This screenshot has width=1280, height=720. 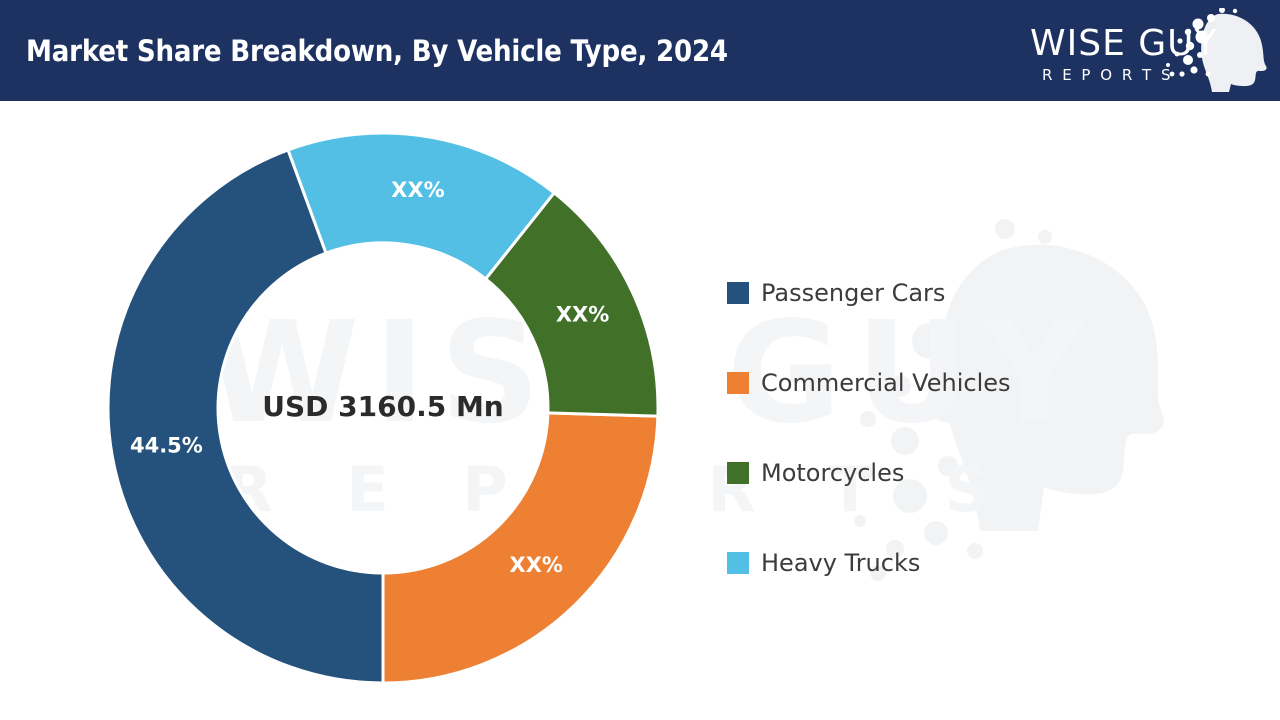 What do you see at coordinates (833, 473) in the screenshot?
I see `legend-label: Motorcycles` at bounding box center [833, 473].